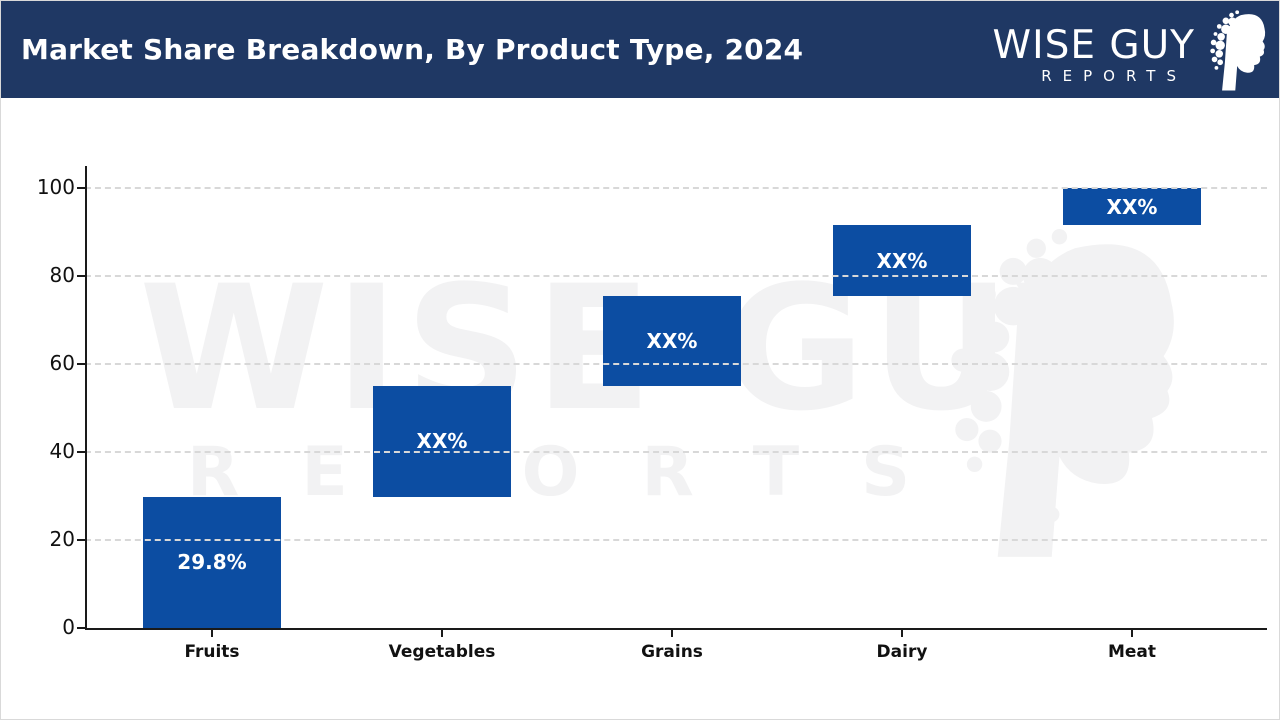 The width and height of the screenshot is (1280, 720). I want to click on brand-logo: WISE GUY REPORTS, so click(1123, 50).